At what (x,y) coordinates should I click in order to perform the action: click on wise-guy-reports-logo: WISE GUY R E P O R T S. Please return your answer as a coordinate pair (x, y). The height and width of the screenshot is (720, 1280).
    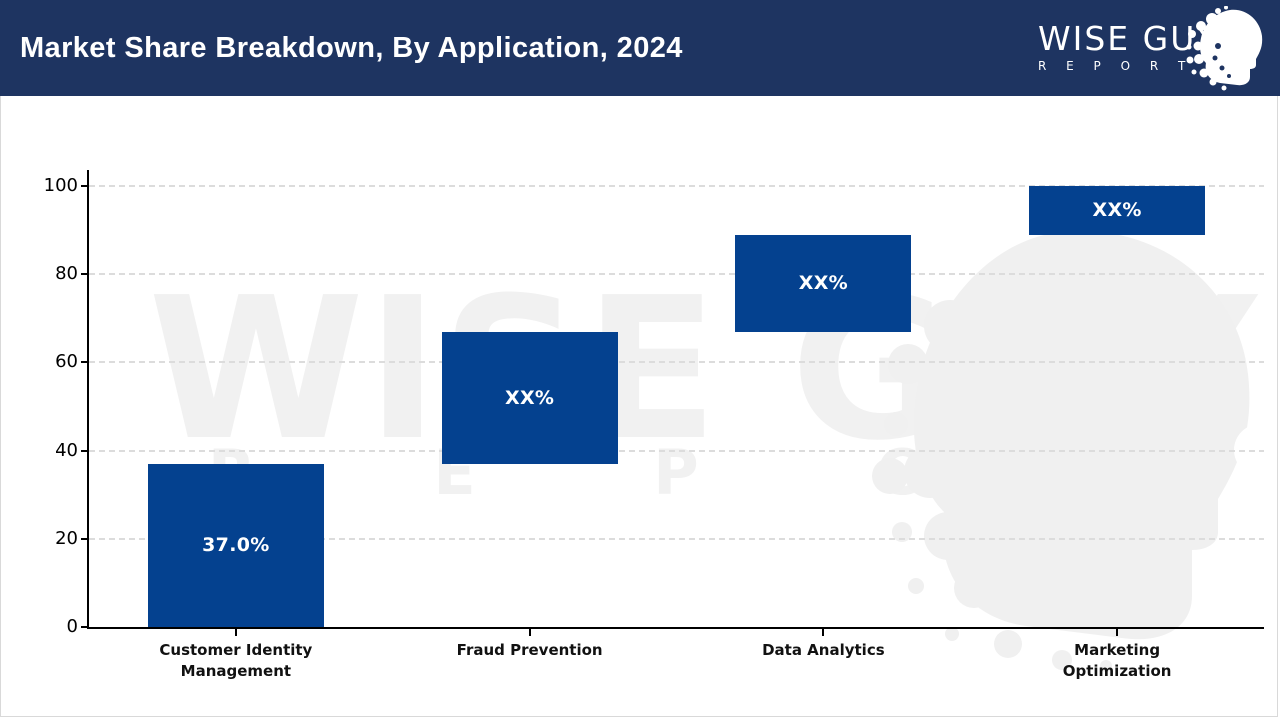
    Looking at the image, I should click on (1141, 48).